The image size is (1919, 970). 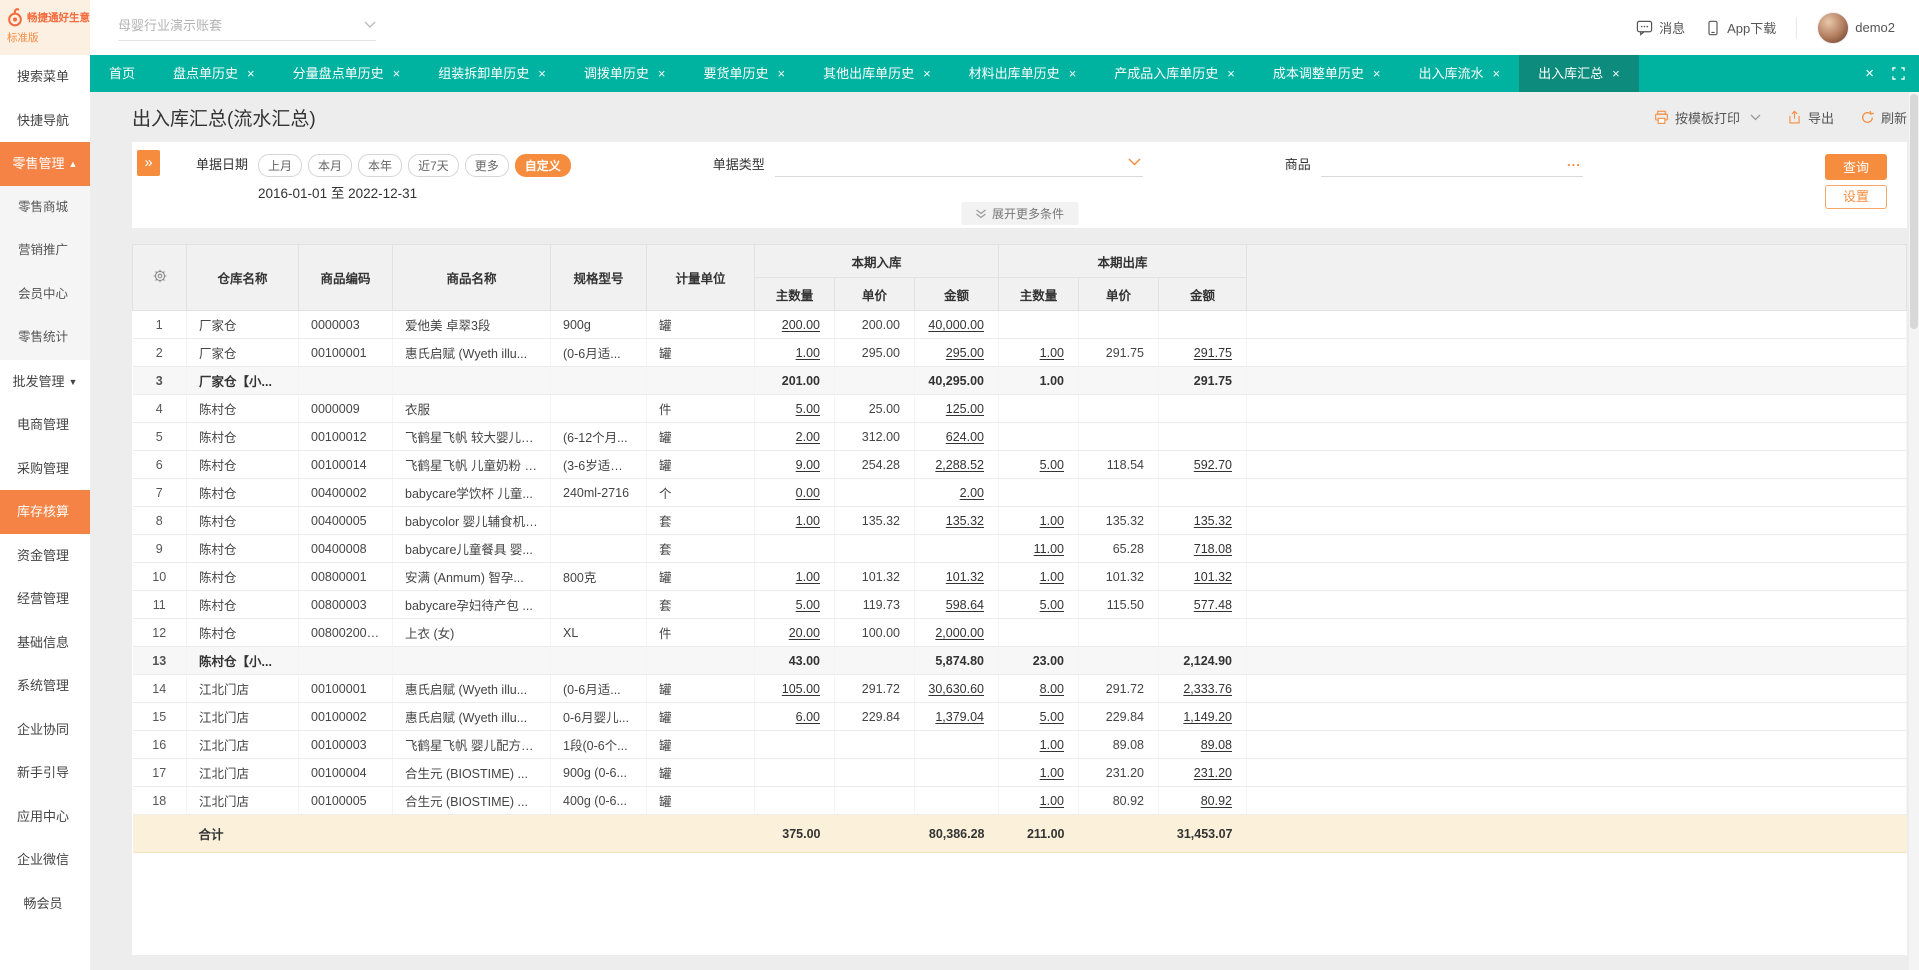 I want to click on date-preset-pill: 本年, so click(x=380, y=165).